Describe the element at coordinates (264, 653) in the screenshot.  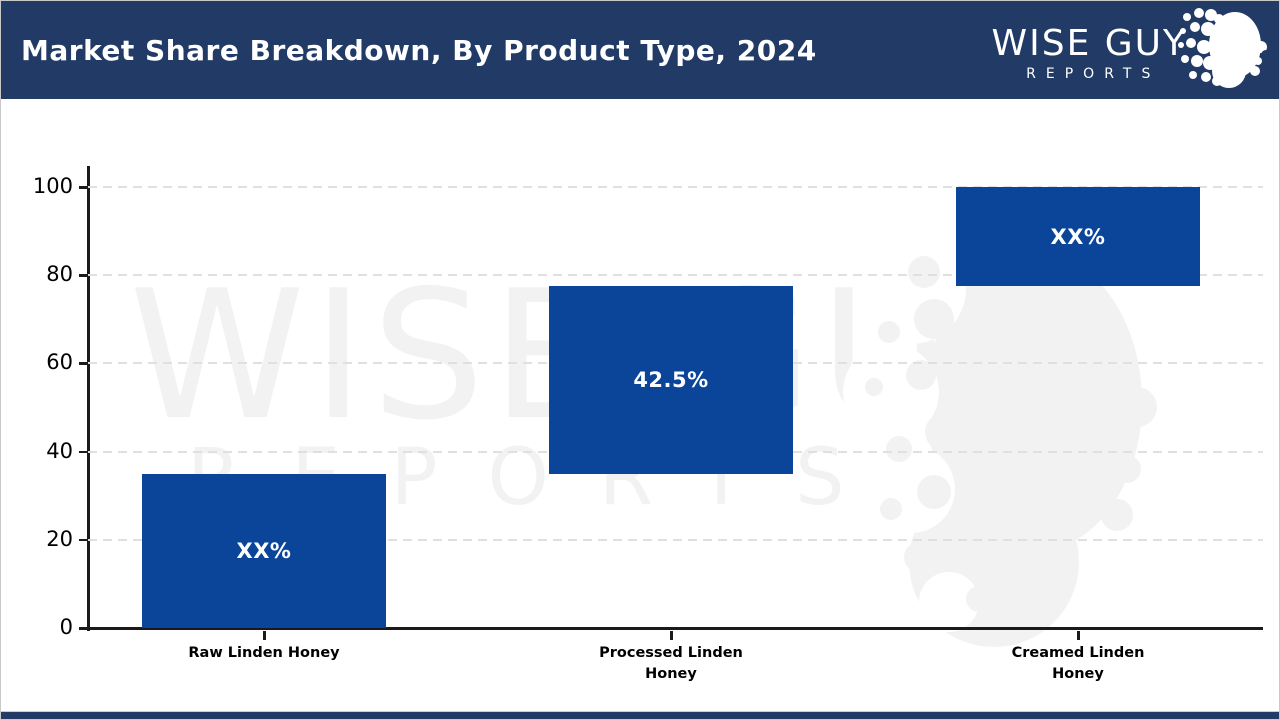
I see `x-category-label: Raw Linden Honey` at that location.